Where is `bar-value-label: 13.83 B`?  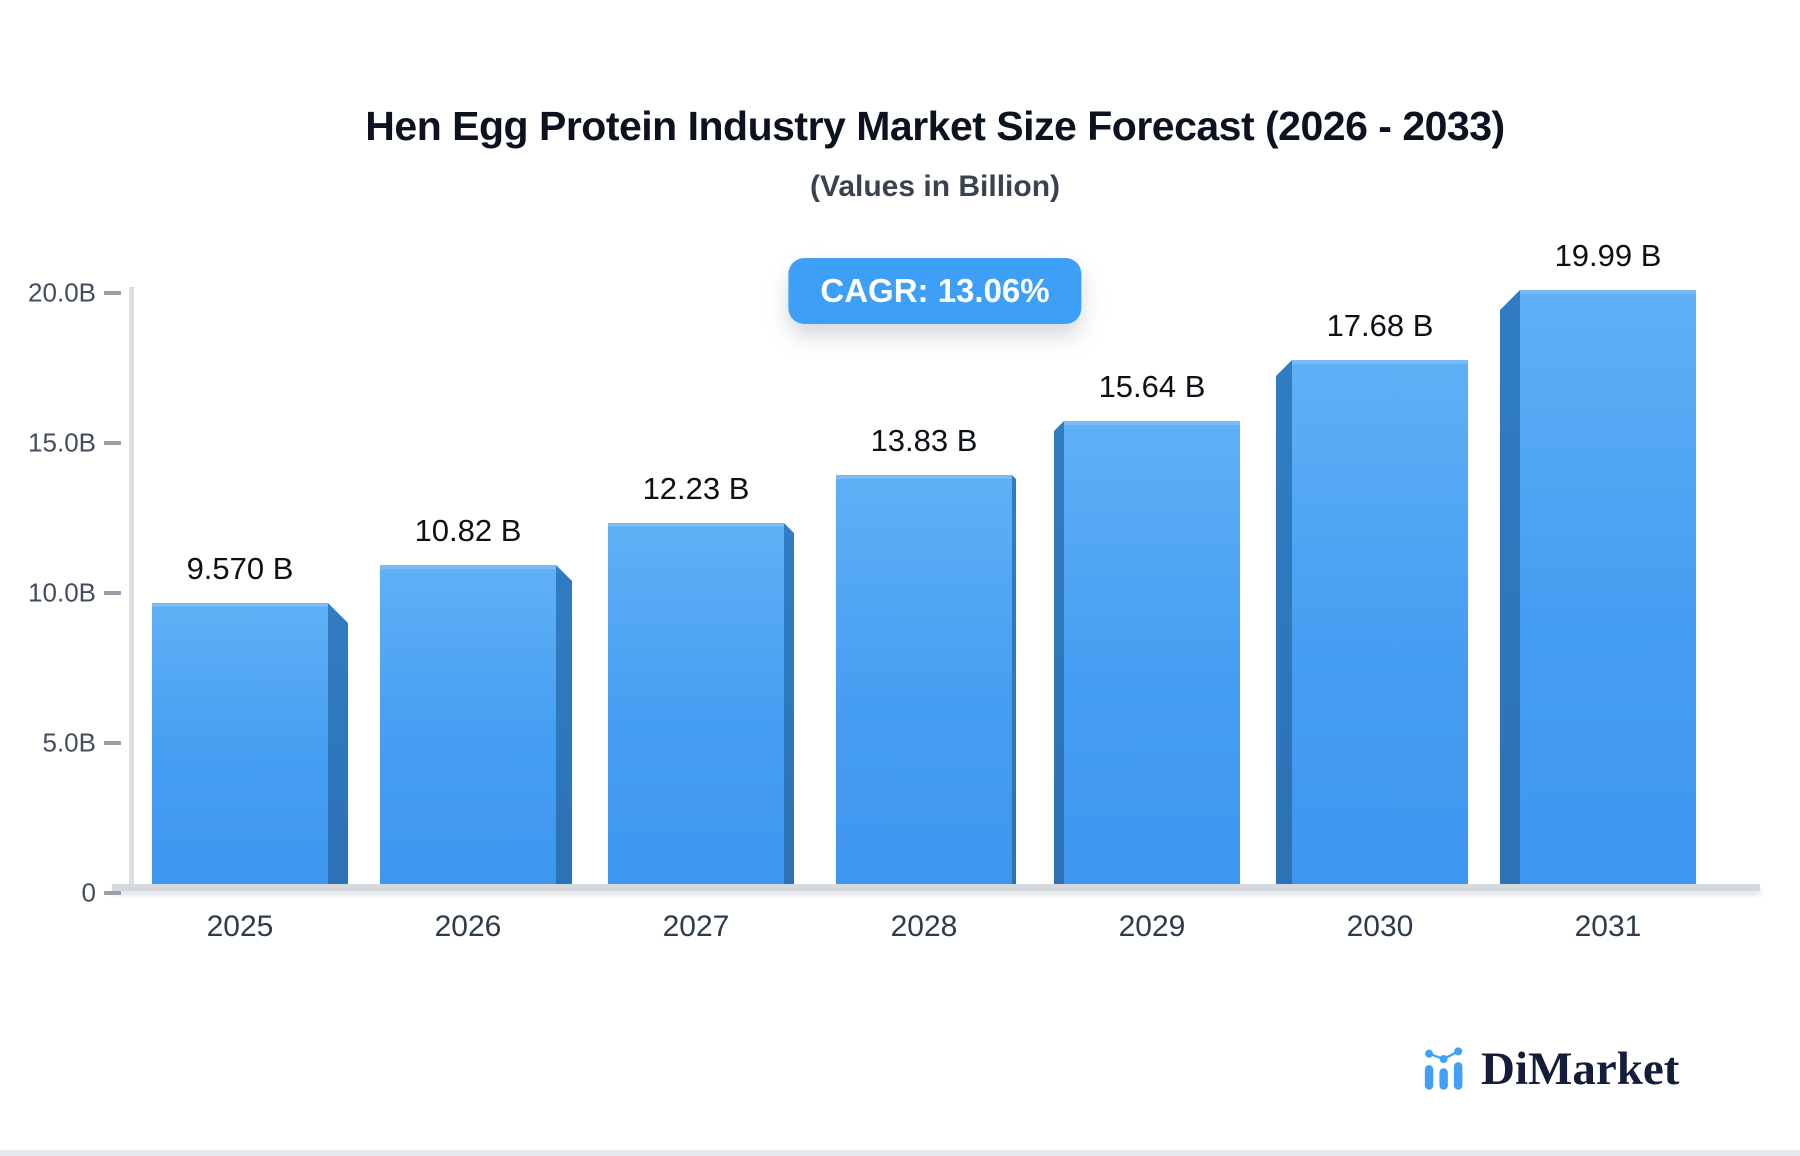
bar-value-label: 13.83 B is located at coordinates (924, 440).